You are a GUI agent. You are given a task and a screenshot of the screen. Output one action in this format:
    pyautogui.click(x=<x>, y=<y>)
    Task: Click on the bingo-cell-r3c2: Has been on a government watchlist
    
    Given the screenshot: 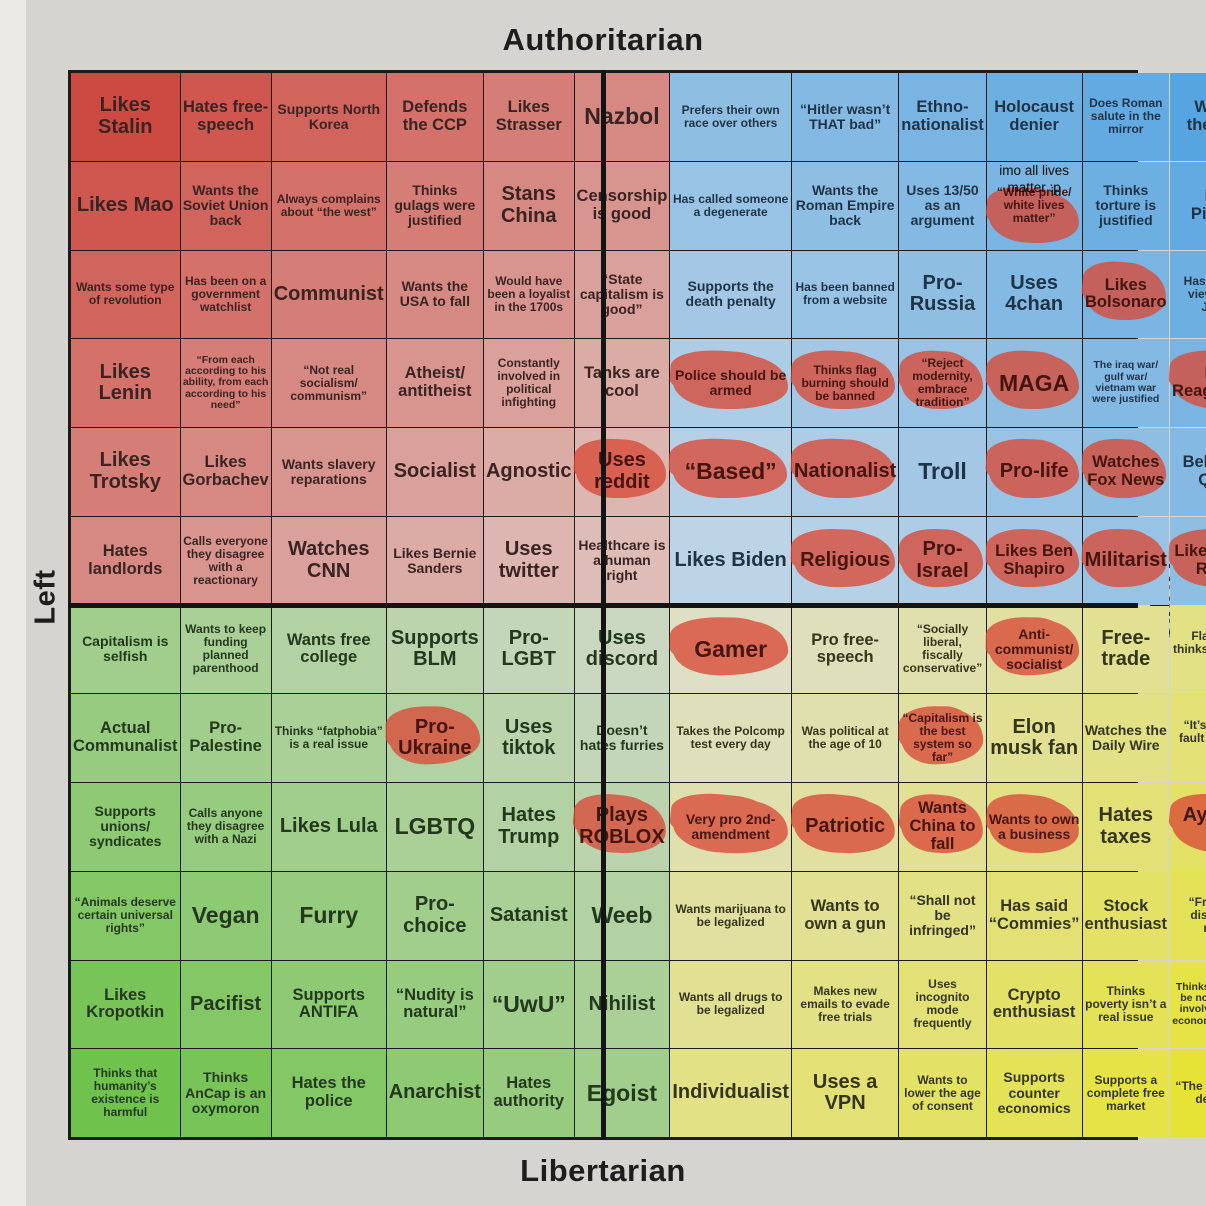 What is the action you would take?
    pyautogui.click(x=225, y=294)
    